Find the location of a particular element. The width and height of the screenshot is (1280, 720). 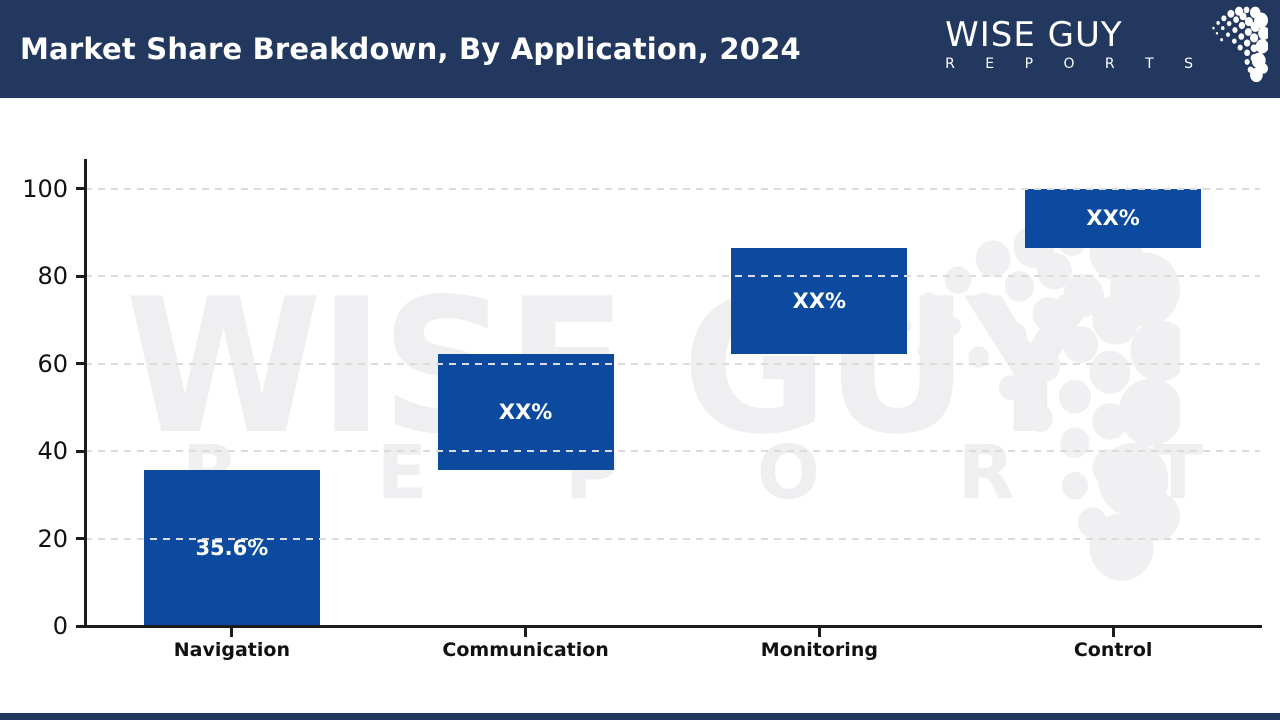

bar-control: XX% is located at coordinates (1113, 218).